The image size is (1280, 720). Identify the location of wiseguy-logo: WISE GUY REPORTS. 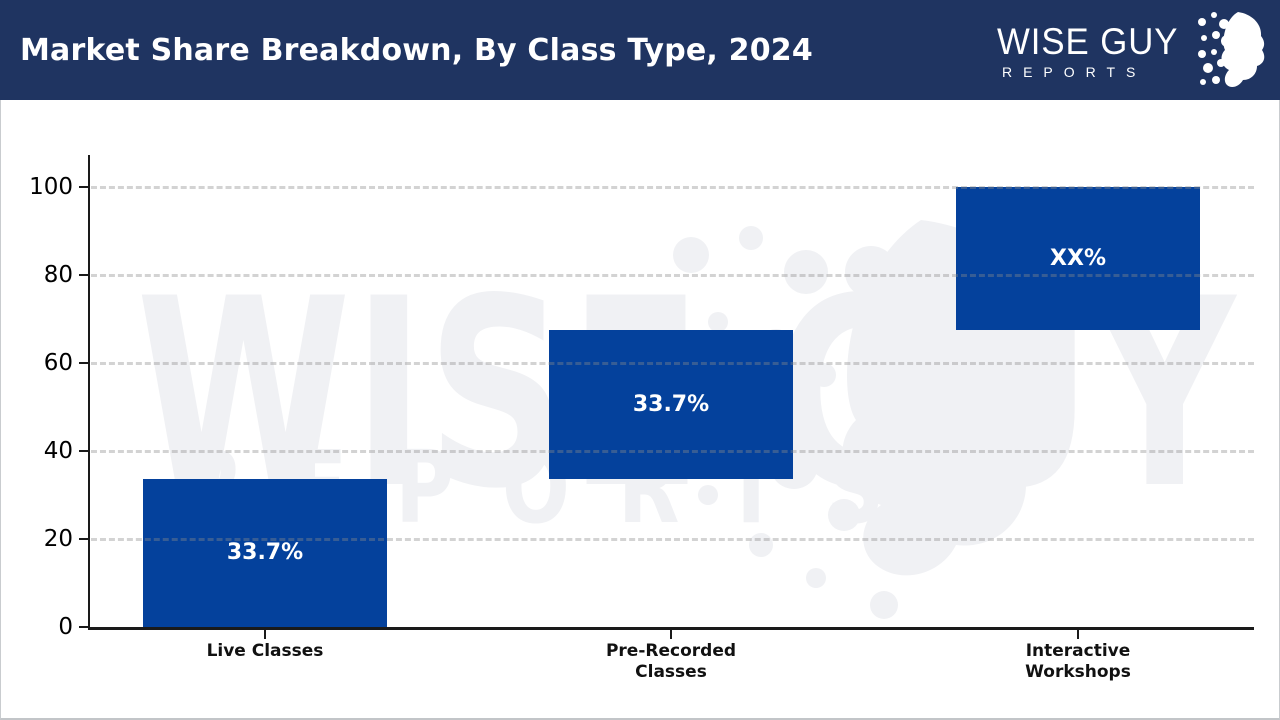
(1131, 50).